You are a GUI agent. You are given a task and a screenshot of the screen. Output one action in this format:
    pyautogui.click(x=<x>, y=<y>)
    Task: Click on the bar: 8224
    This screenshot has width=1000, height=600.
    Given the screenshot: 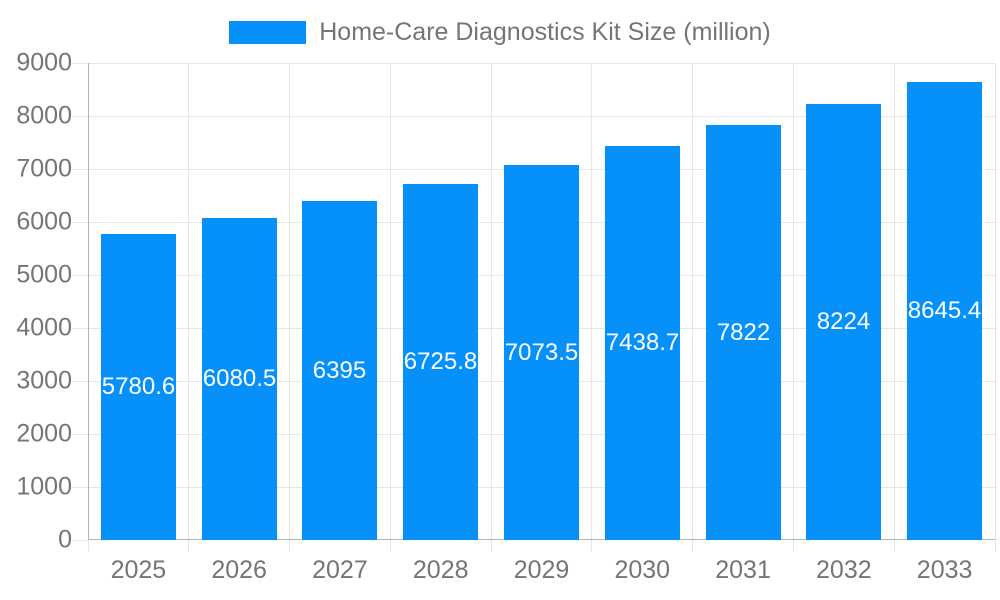 What is the action you would take?
    pyautogui.click(x=843, y=322)
    